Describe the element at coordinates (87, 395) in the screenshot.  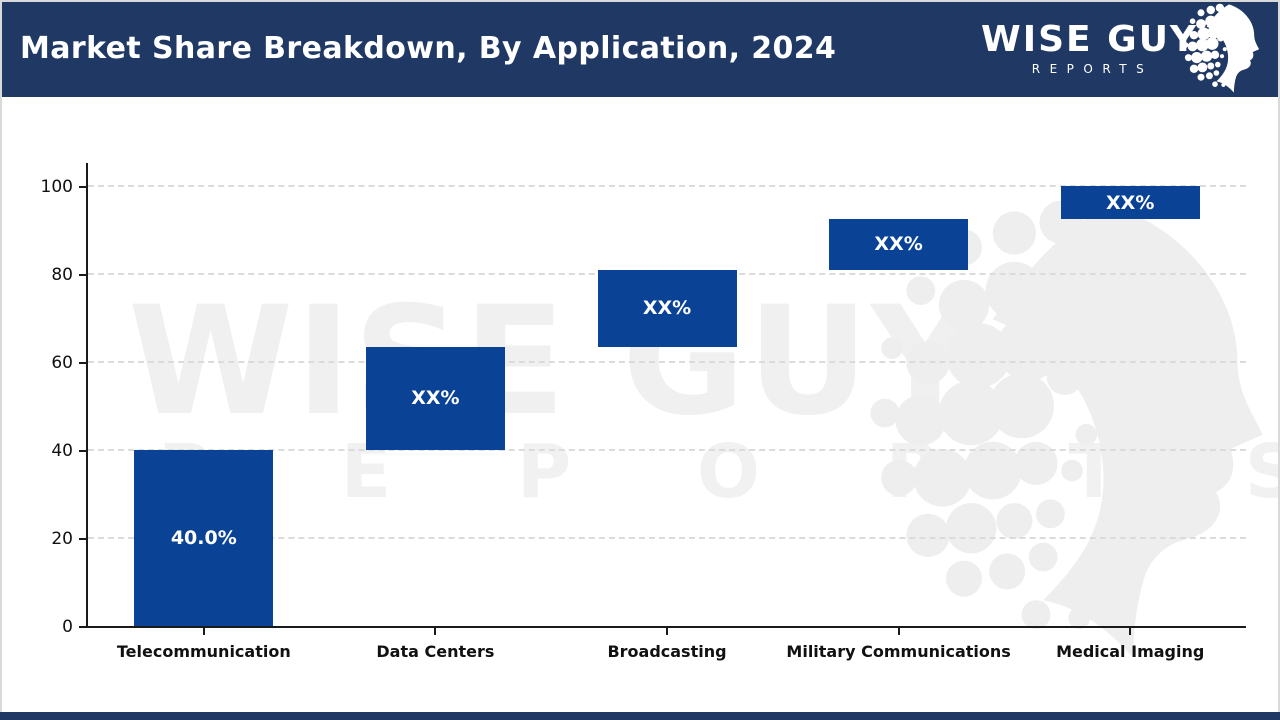
I see `y-axis-line` at that location.